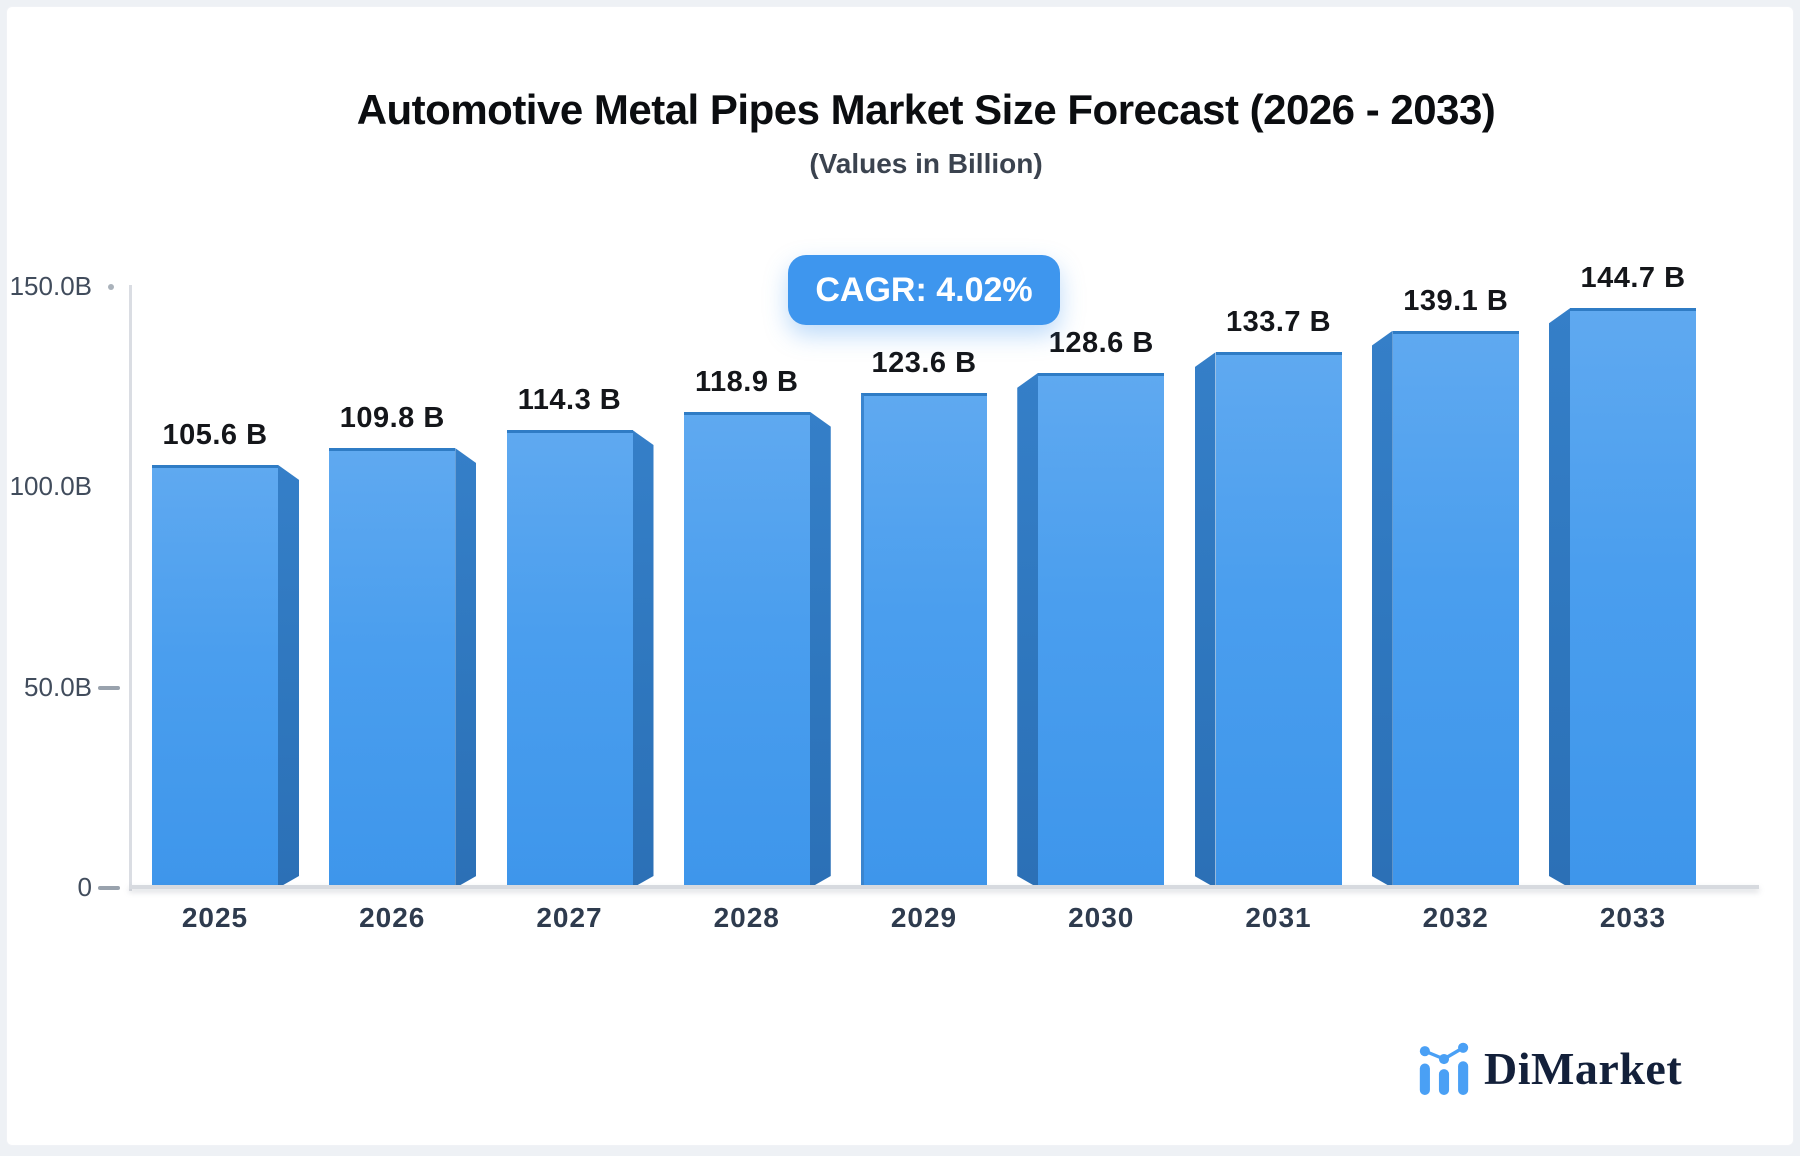  What do you see at coordinates (569, 917) in the screenshot?
I see `x-axis-label: 2027` at bounding box center [569, 917].